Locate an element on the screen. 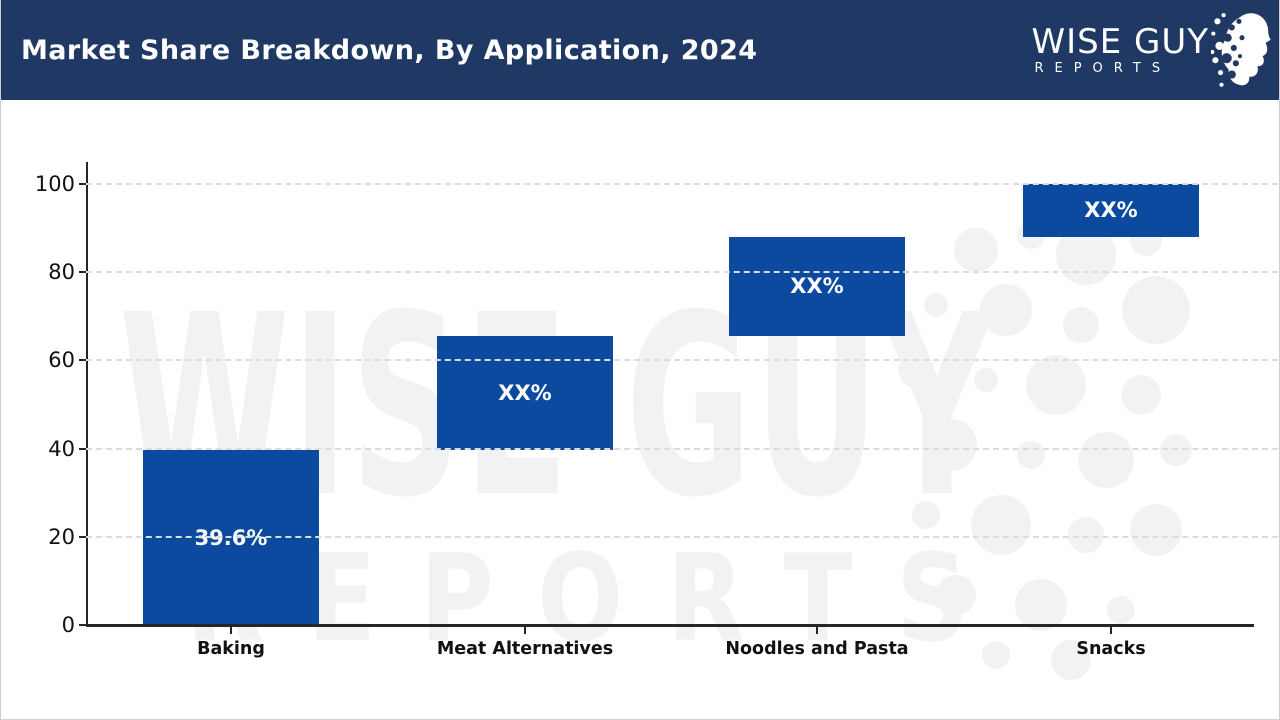 This screenshot has width=1280, height=720. watermark-head-dots-icon is located at coordinates (1045, 450).